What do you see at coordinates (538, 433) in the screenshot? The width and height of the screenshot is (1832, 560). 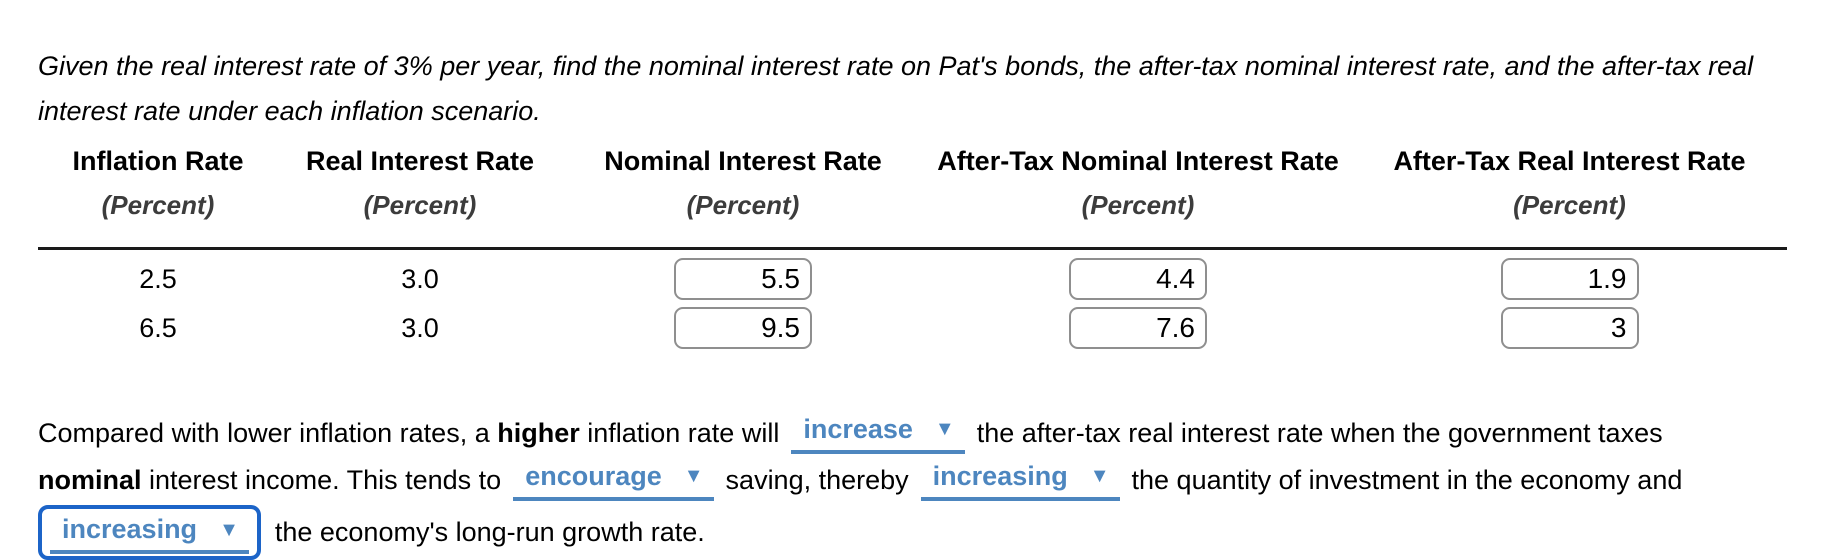 I see `paragraph-text-bold: higher` at bounding box center [538, 433].